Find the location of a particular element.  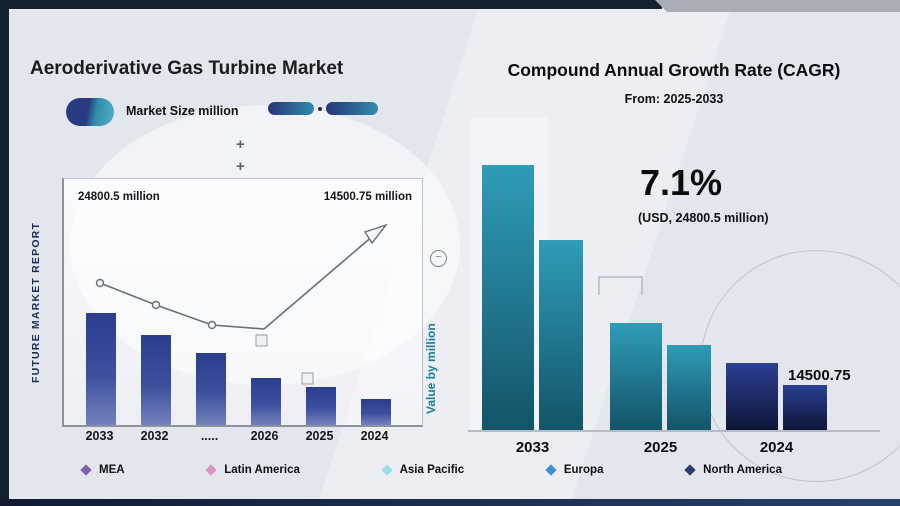

left-accent-strip is located at coordinates (4, 253).